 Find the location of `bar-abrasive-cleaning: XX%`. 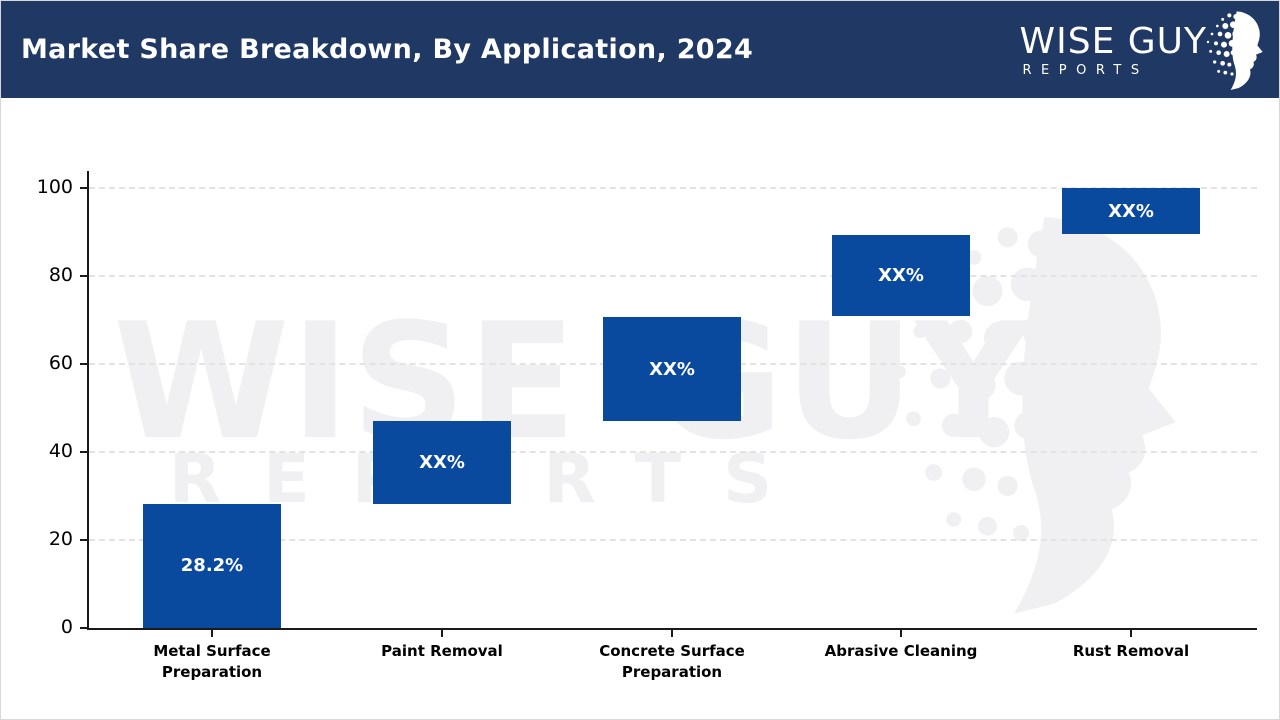

bar-abrasive-cleaning: XX% is located at coordinates (901, 276).